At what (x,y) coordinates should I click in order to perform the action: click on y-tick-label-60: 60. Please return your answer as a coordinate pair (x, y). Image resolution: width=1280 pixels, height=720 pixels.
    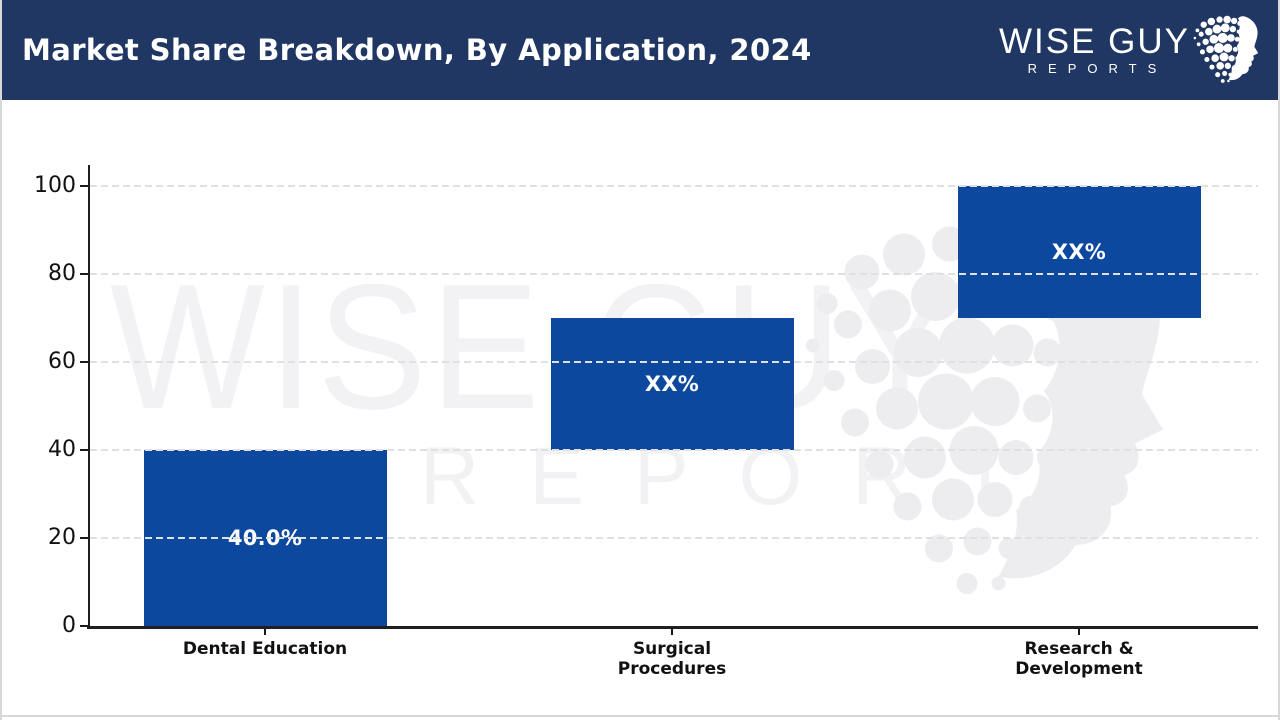
    Looking at the image, I should click on (62, 361).